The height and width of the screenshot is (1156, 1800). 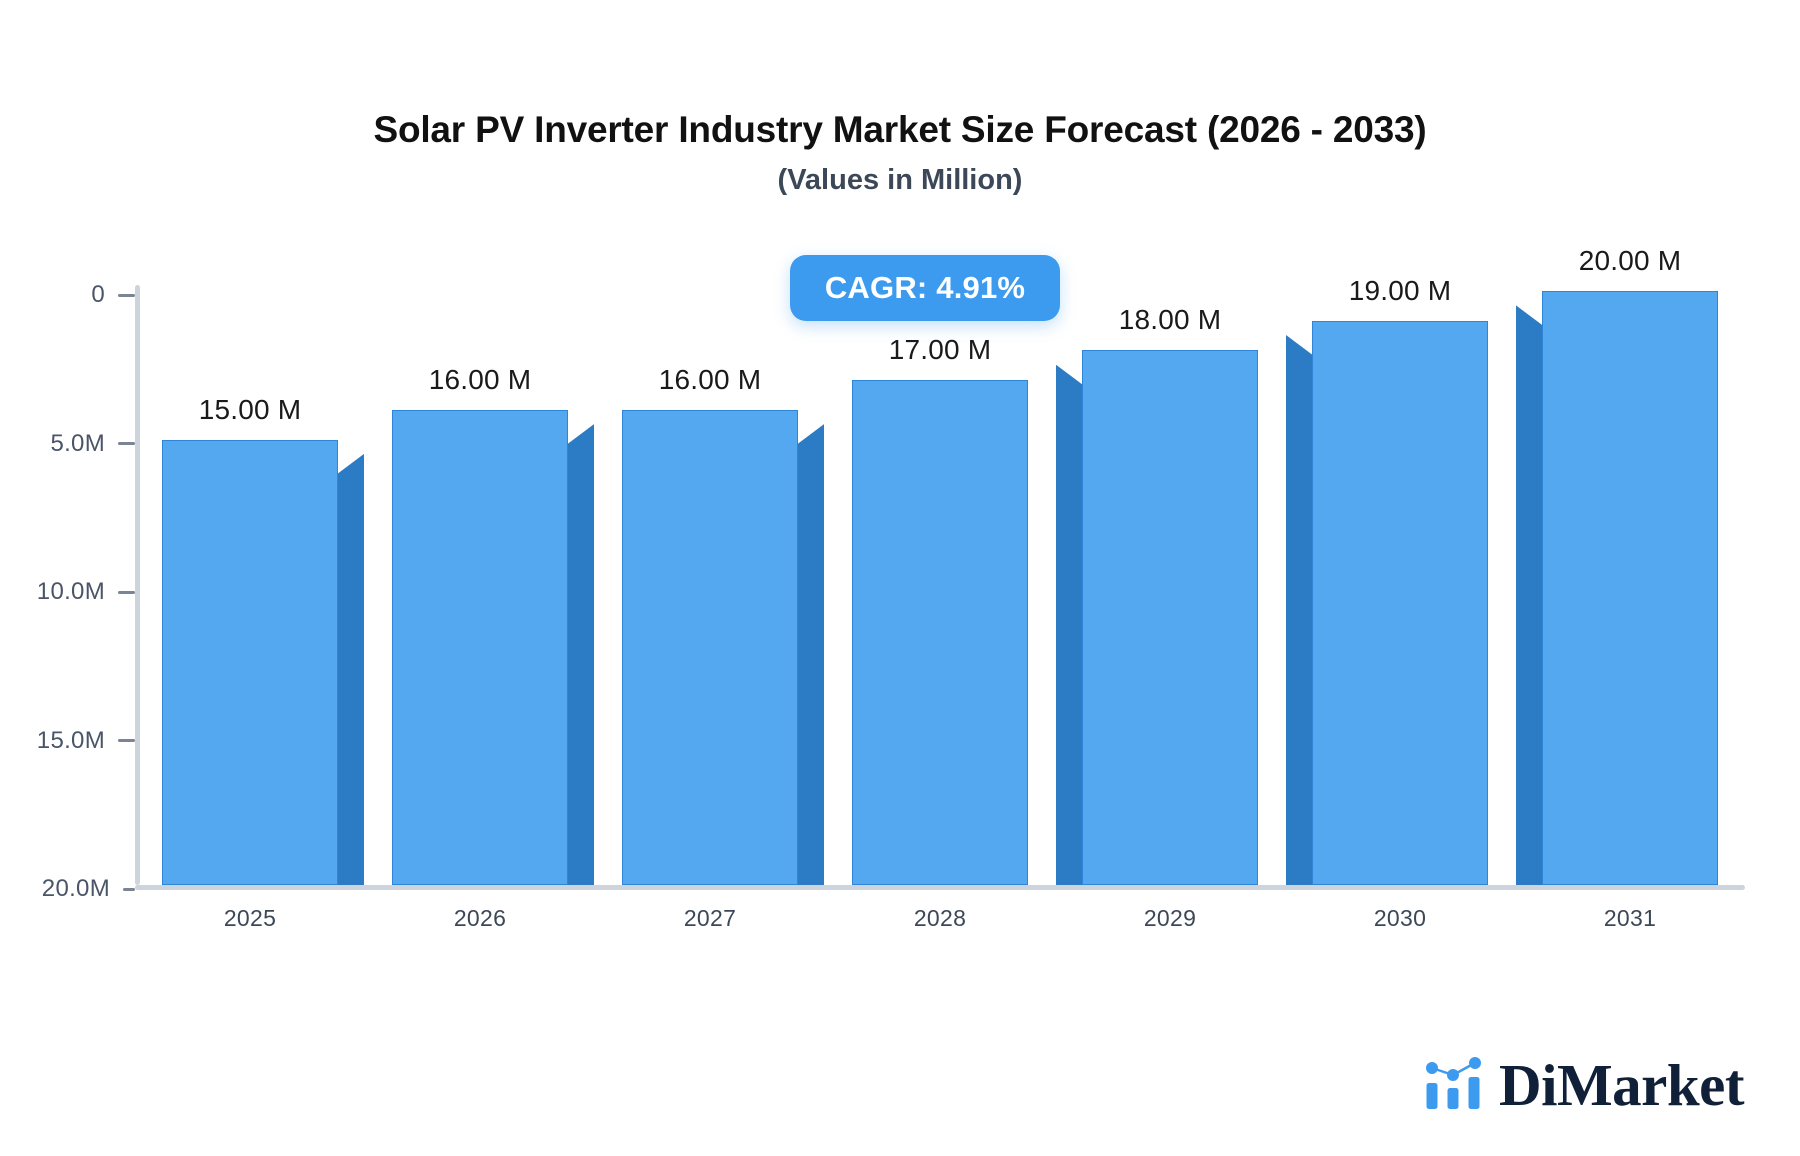 What do you see at coordinates (1621, 1085) in the screenshot?
I see `logo-wordmark: DiMarket` at bounding box center [1621, 1085].